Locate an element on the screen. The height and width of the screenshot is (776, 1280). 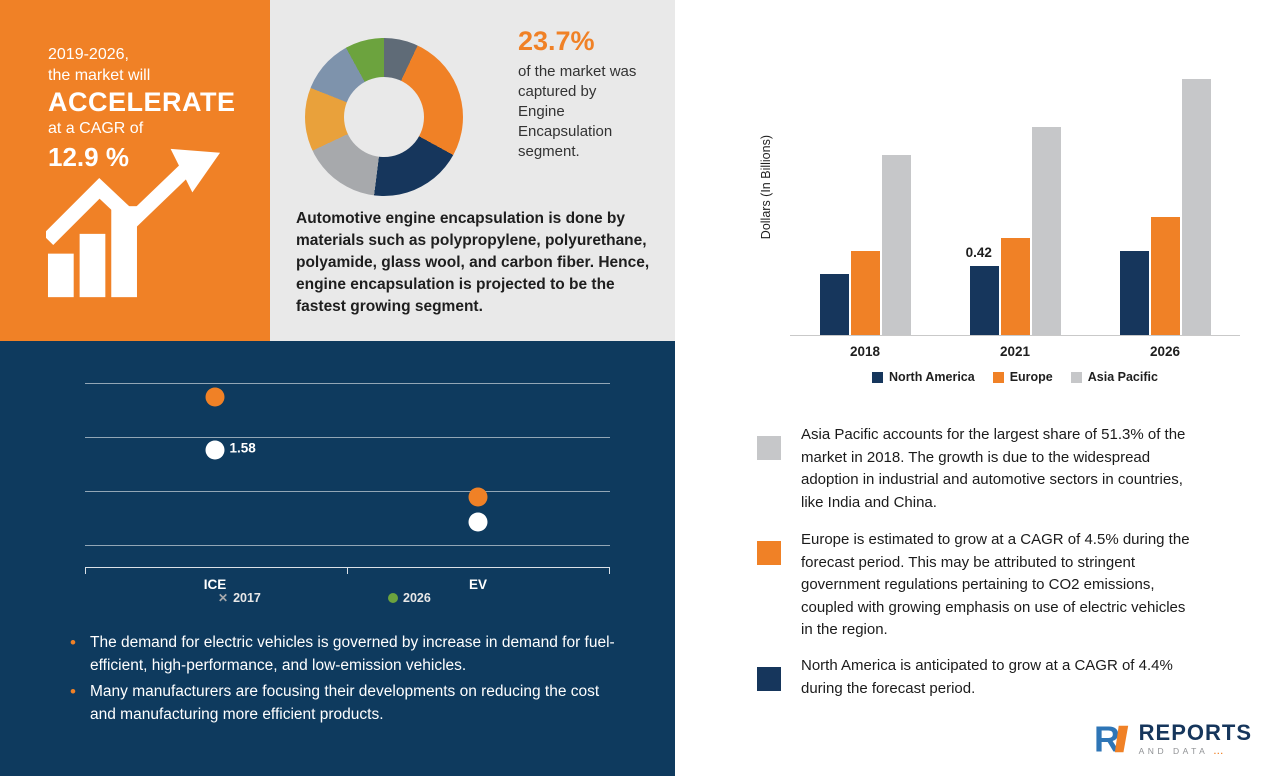
bar-legend-item: Asia Pacific is located at coordinates (1114, 377).